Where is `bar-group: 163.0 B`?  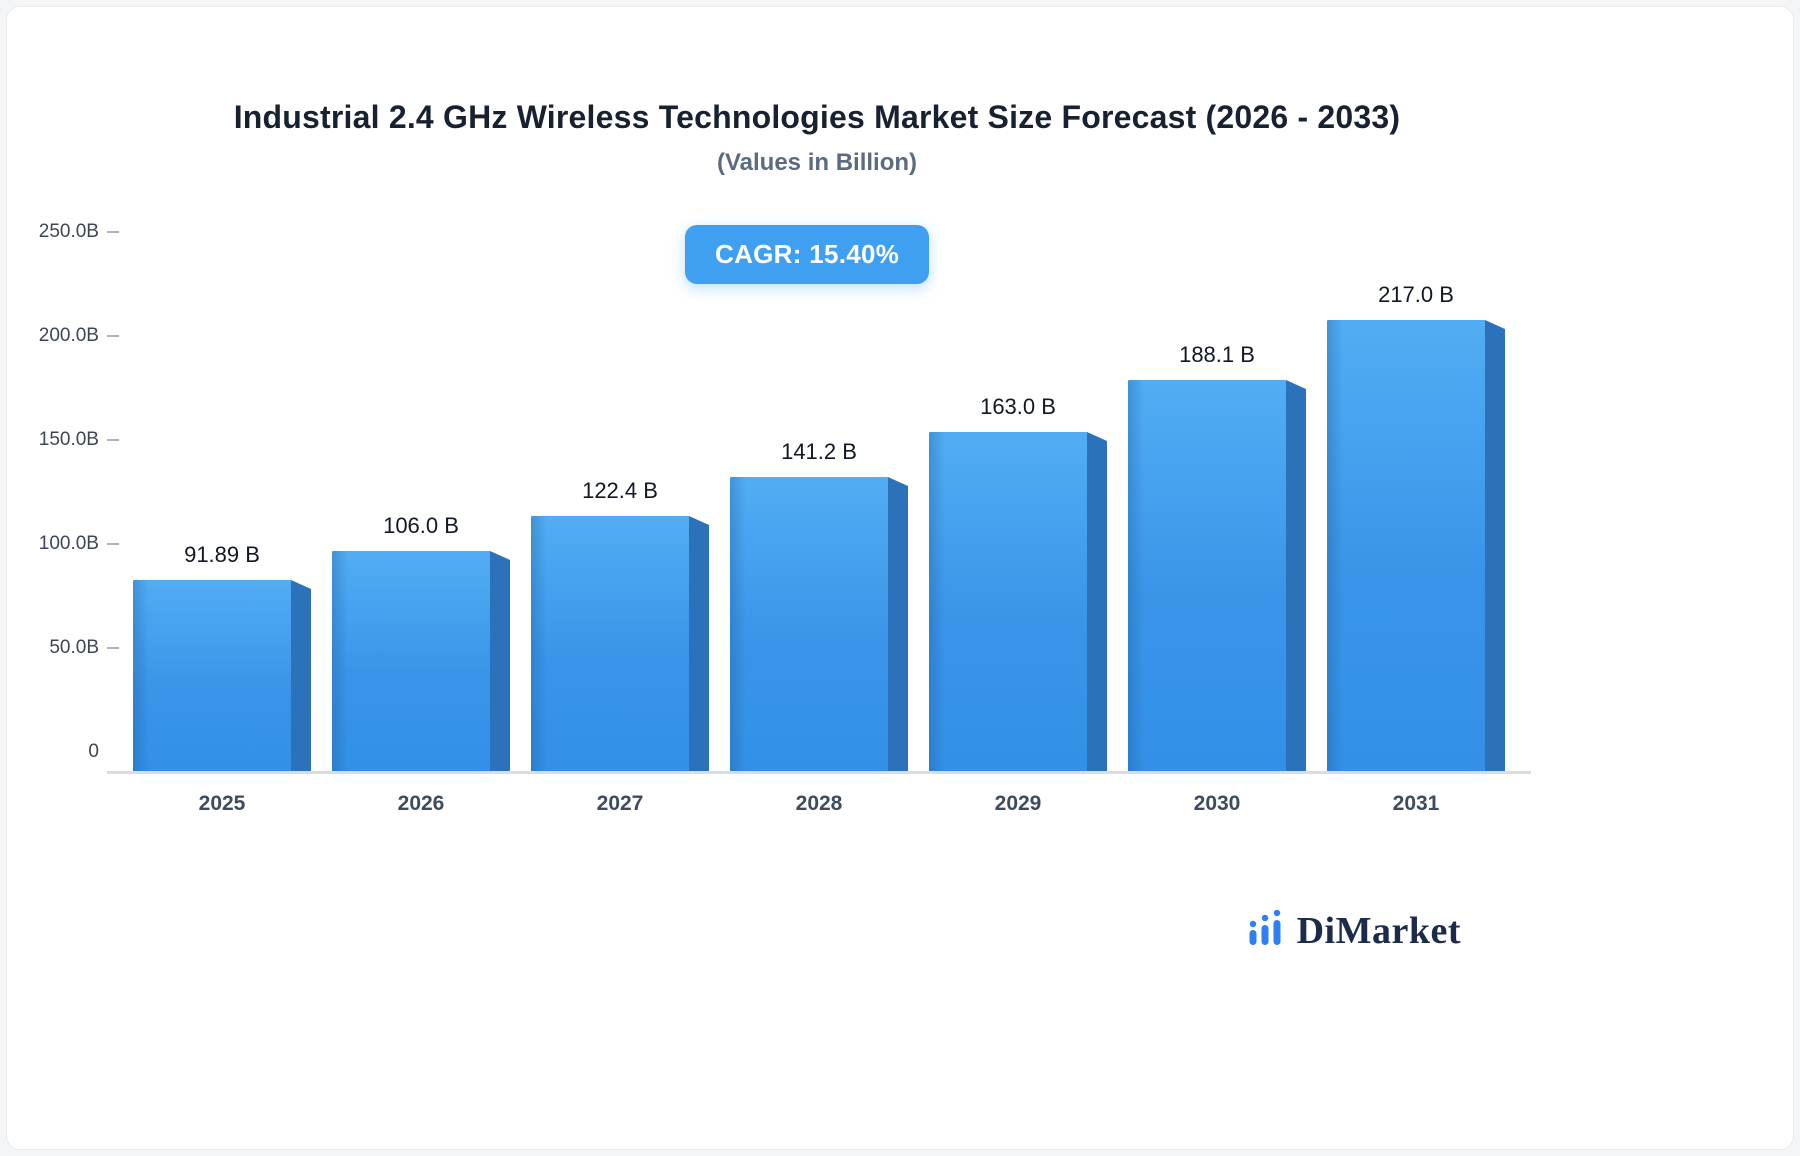 bar-group: 163.0 B is located at coordinates (1018, 582).